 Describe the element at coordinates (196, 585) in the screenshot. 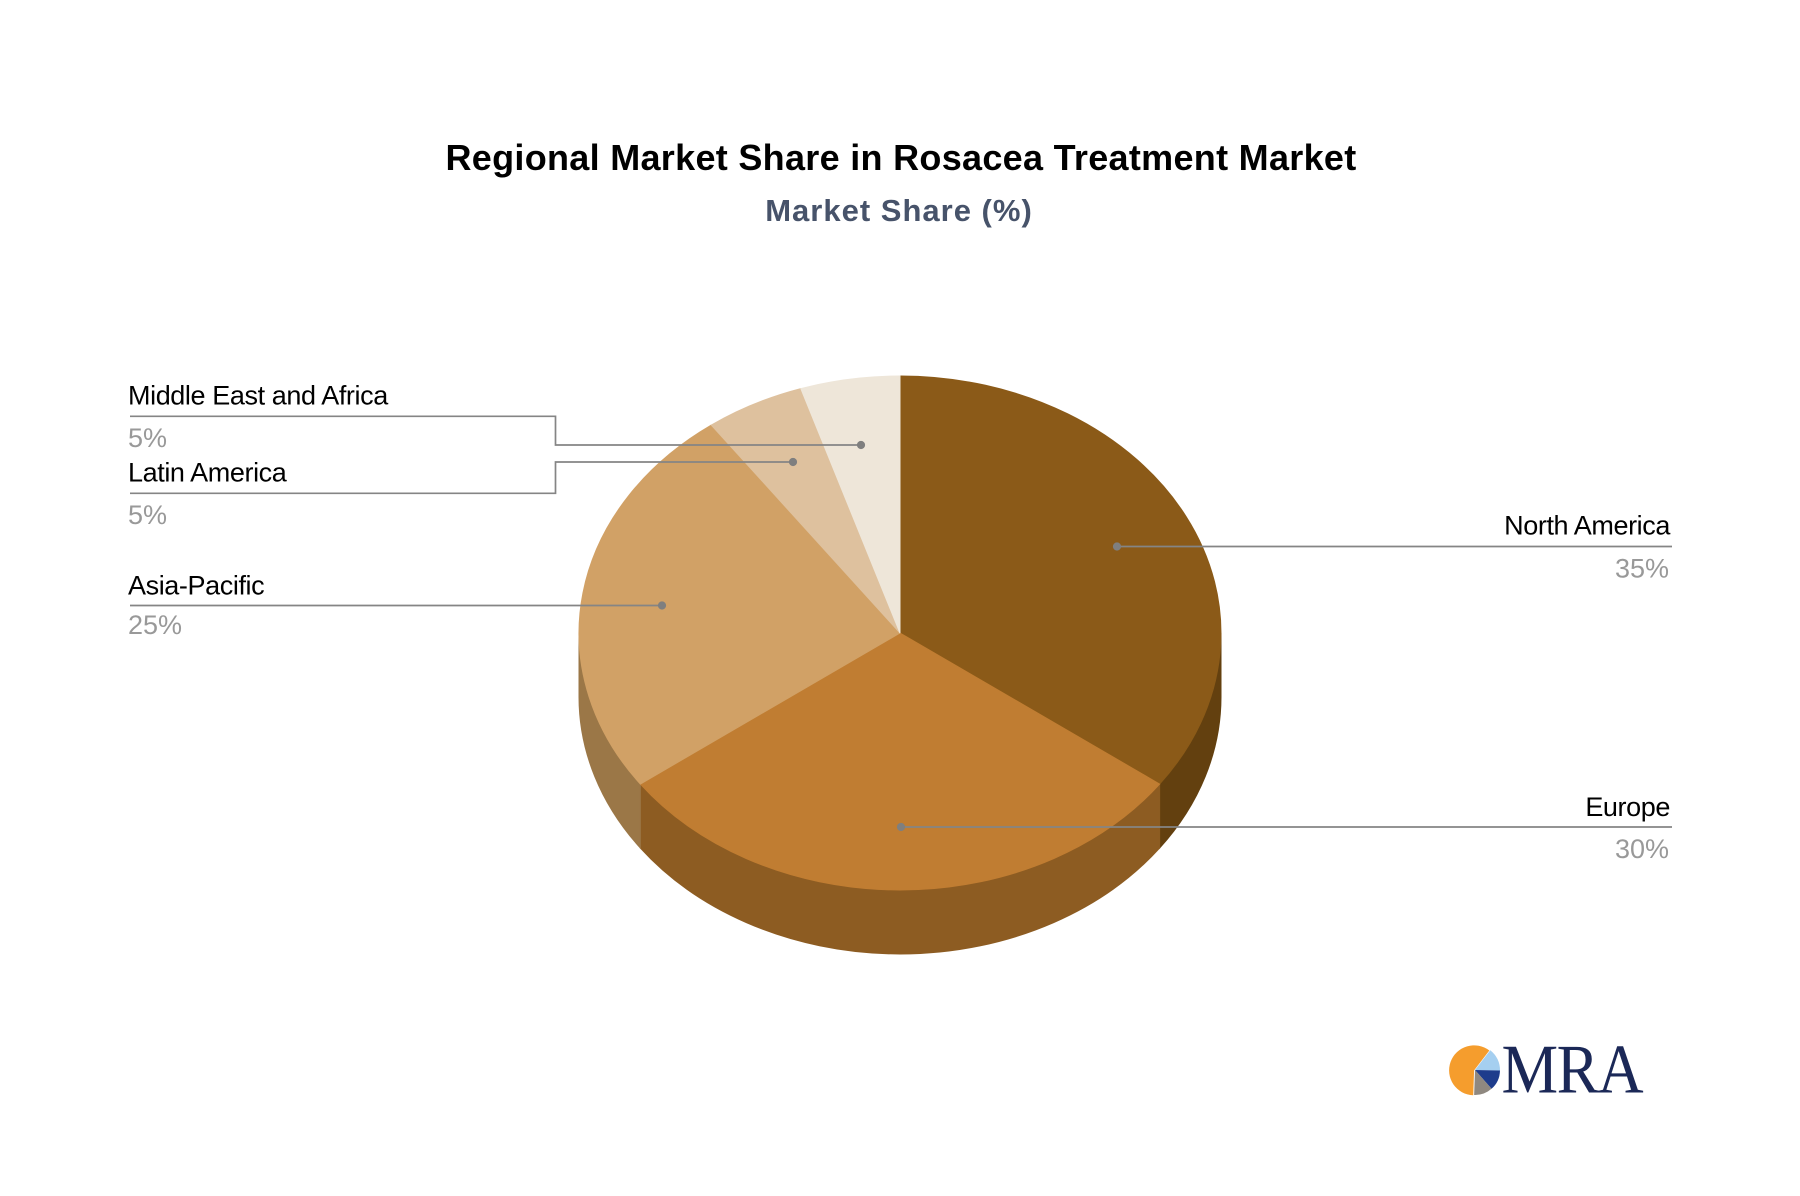

I see `svg-text: Asia-Pacific` at that location.